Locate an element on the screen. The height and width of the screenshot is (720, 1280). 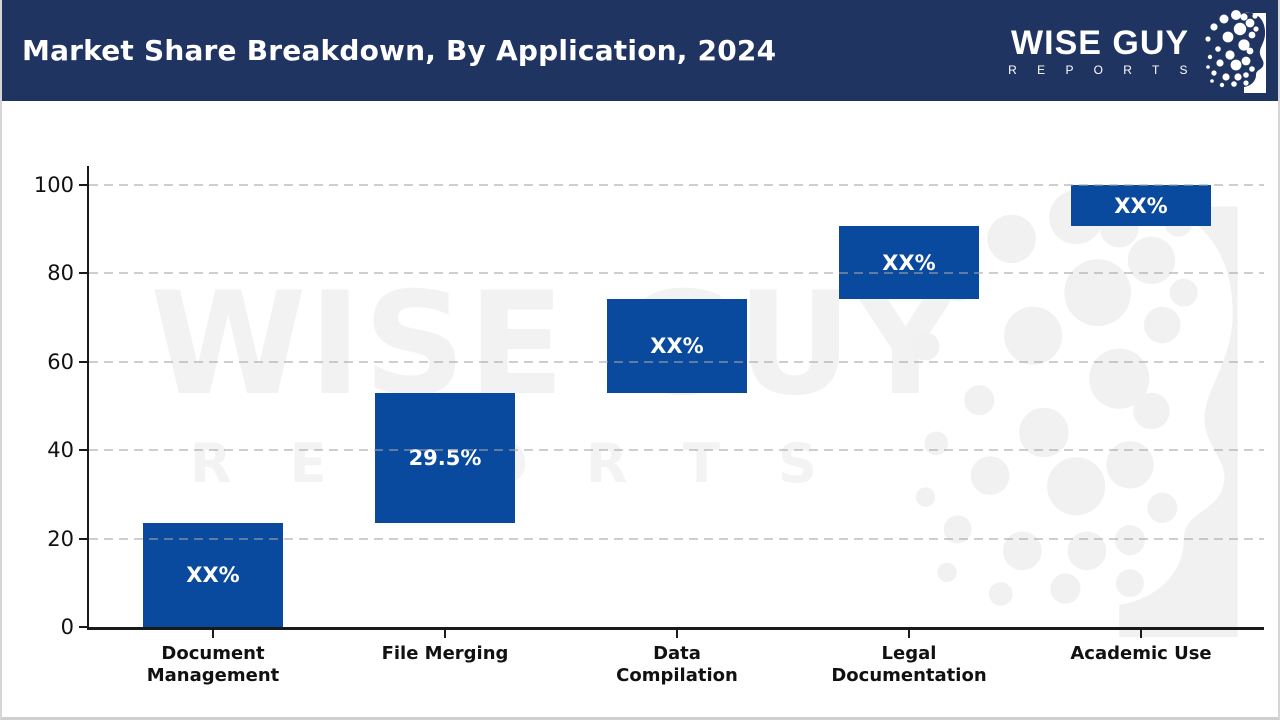
logo-subname: R E P O R T S is located at coordinates (1102, 69).